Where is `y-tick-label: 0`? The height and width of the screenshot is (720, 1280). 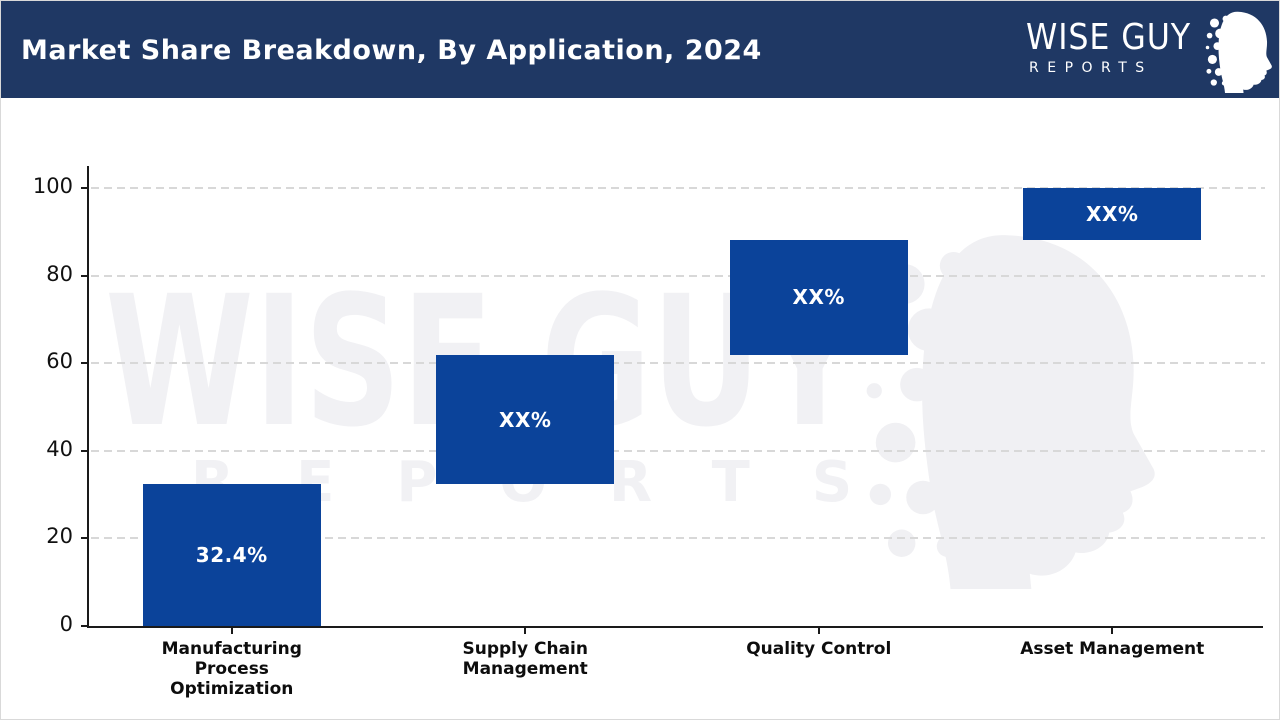 y-tick-label: 0 is located at coordinates (66, 624).